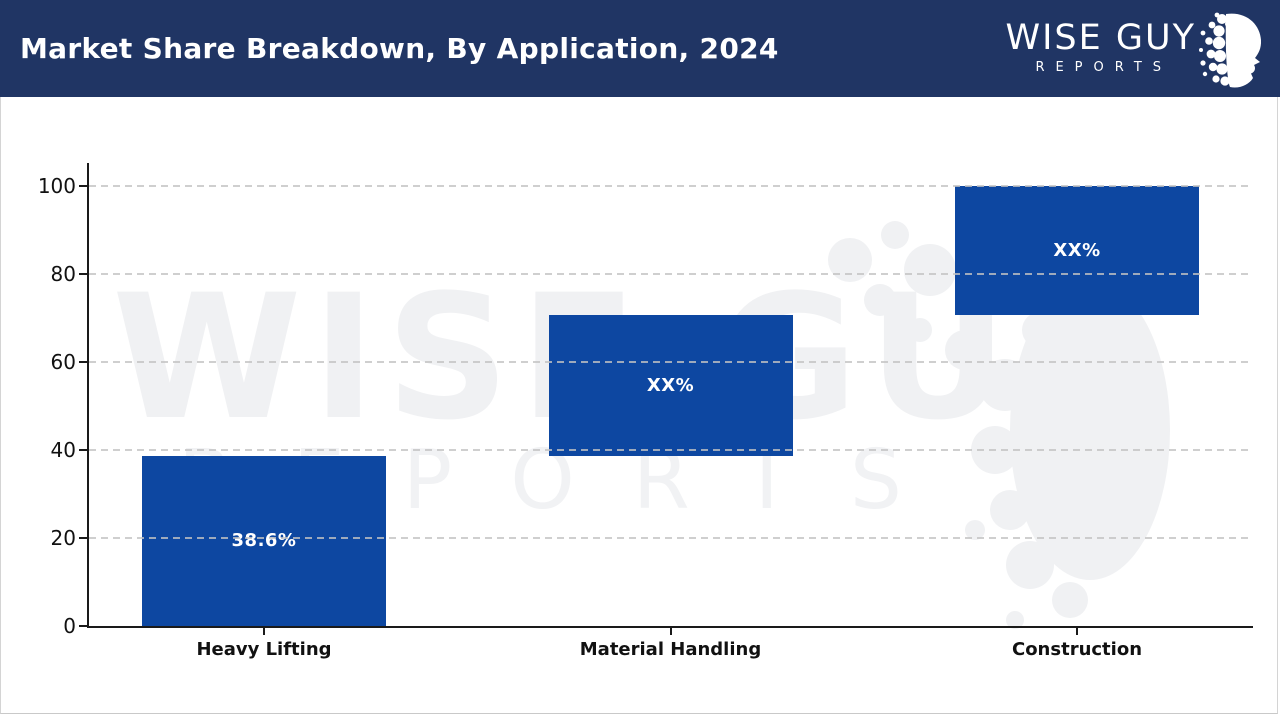 Image resolution: width=1280 pixels, height=720 pixels. Describe the element at coordinates (1100, 38) in the screenshot. I see `logo-wordmark: WISE GUY` at that location.